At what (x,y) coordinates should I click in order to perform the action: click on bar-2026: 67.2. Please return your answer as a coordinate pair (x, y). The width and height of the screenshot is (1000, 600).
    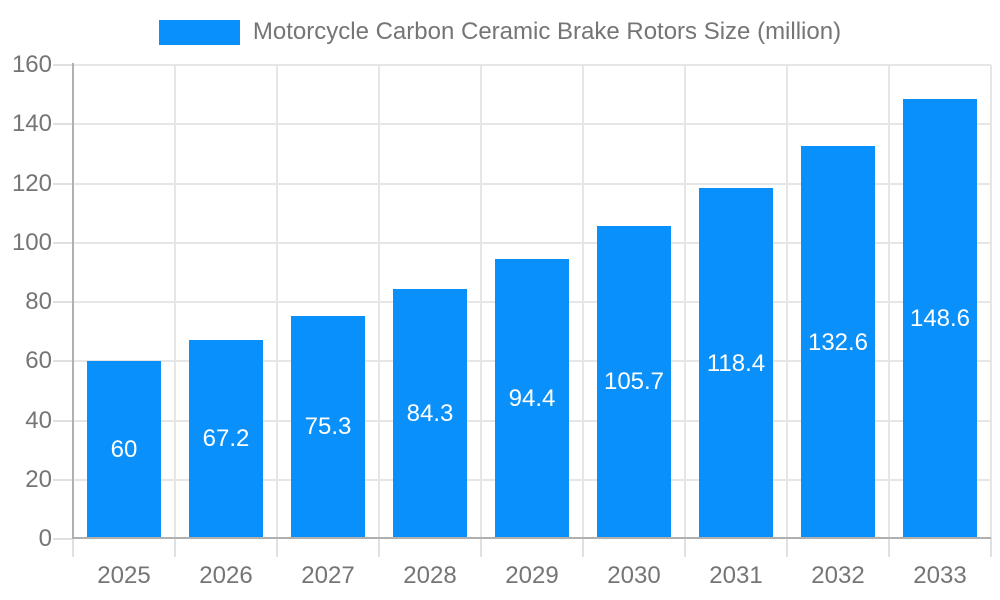
    Looking at the image, I should click on (226, 439).